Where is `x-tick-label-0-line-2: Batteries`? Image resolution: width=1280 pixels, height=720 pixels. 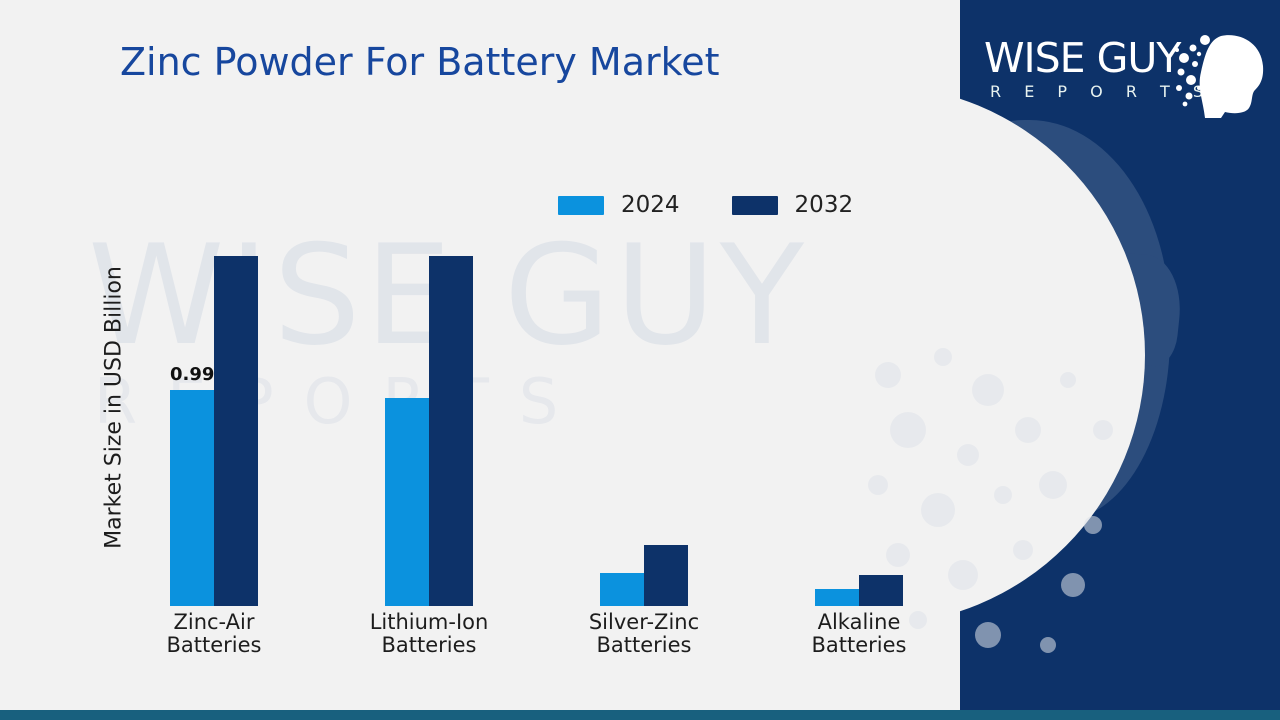
x-tick-label-0-line-2: Batteries is located at coordinates (214, 645).